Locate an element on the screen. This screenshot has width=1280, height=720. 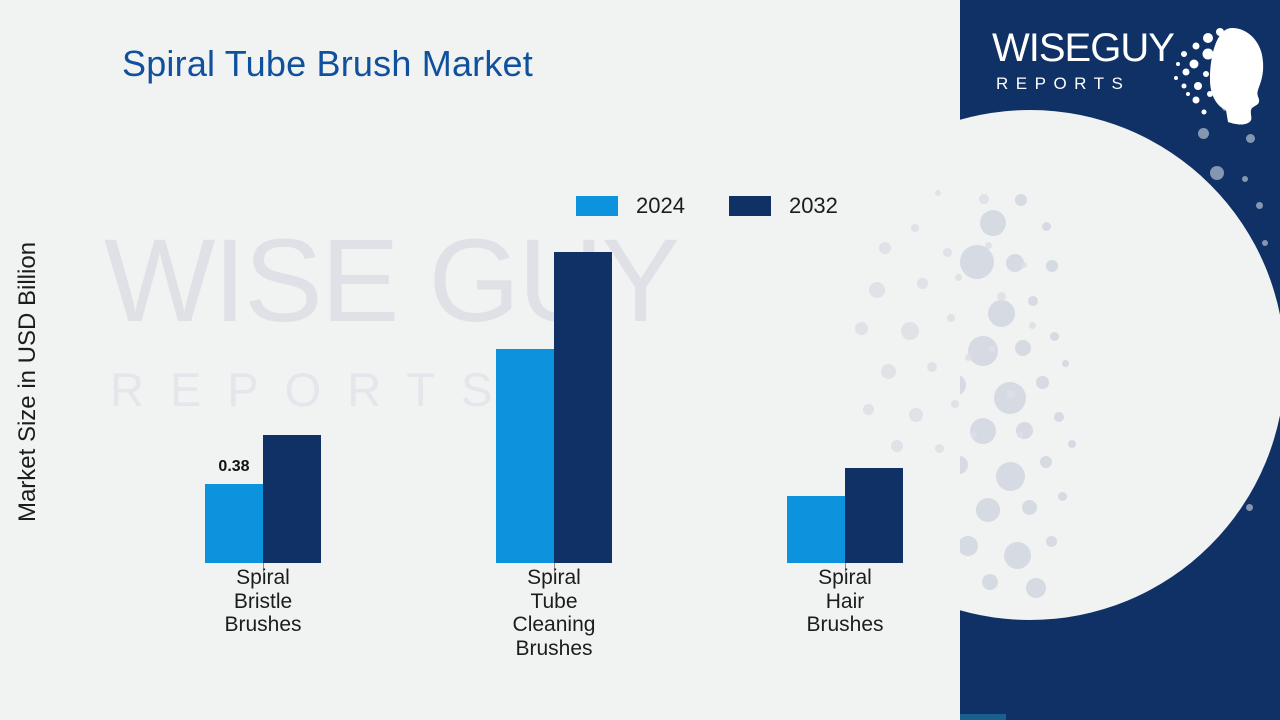
x-axis-baseline is located at coordinates (480, 563).